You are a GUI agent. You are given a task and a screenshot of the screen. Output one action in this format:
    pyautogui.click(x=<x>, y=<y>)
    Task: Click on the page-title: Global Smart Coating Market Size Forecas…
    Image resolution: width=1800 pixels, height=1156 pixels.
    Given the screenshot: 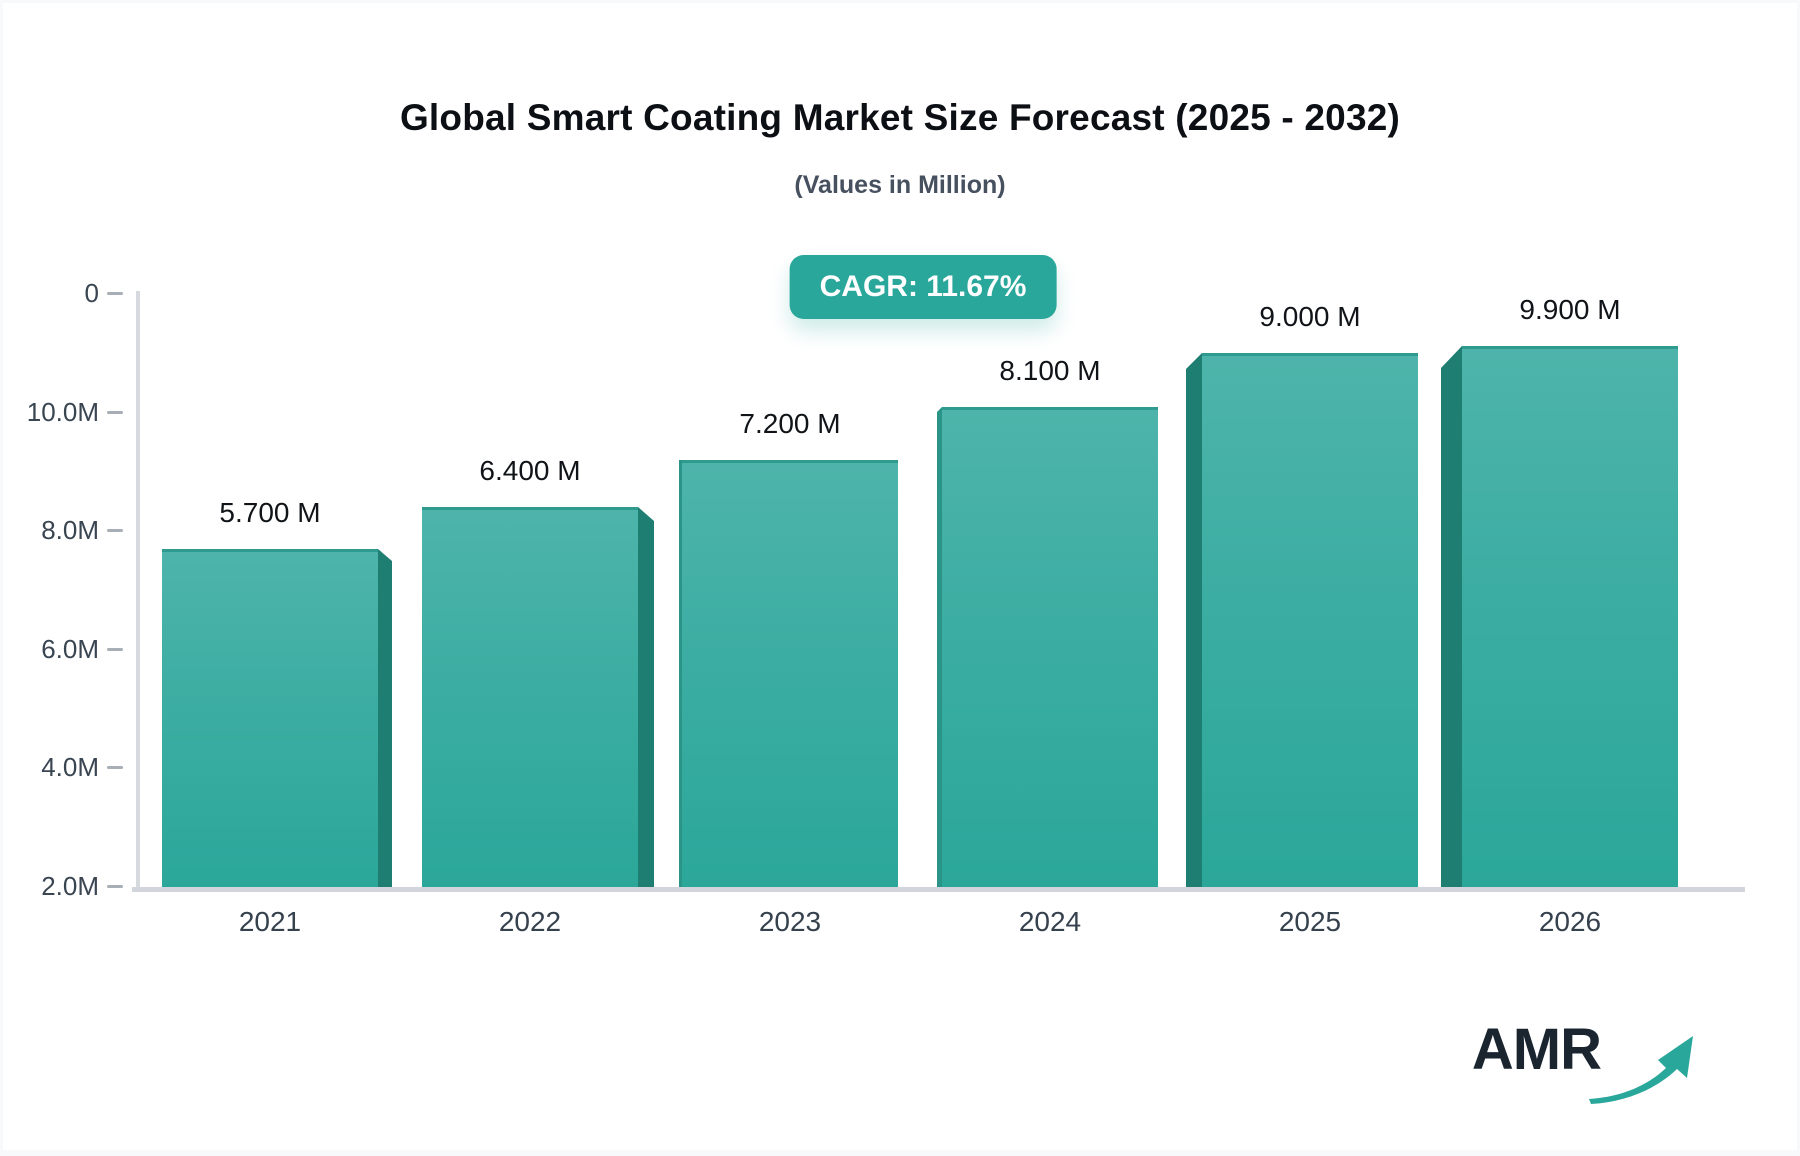 What is the action you would take?
    pyautogui.click(x=900, y=117)
    